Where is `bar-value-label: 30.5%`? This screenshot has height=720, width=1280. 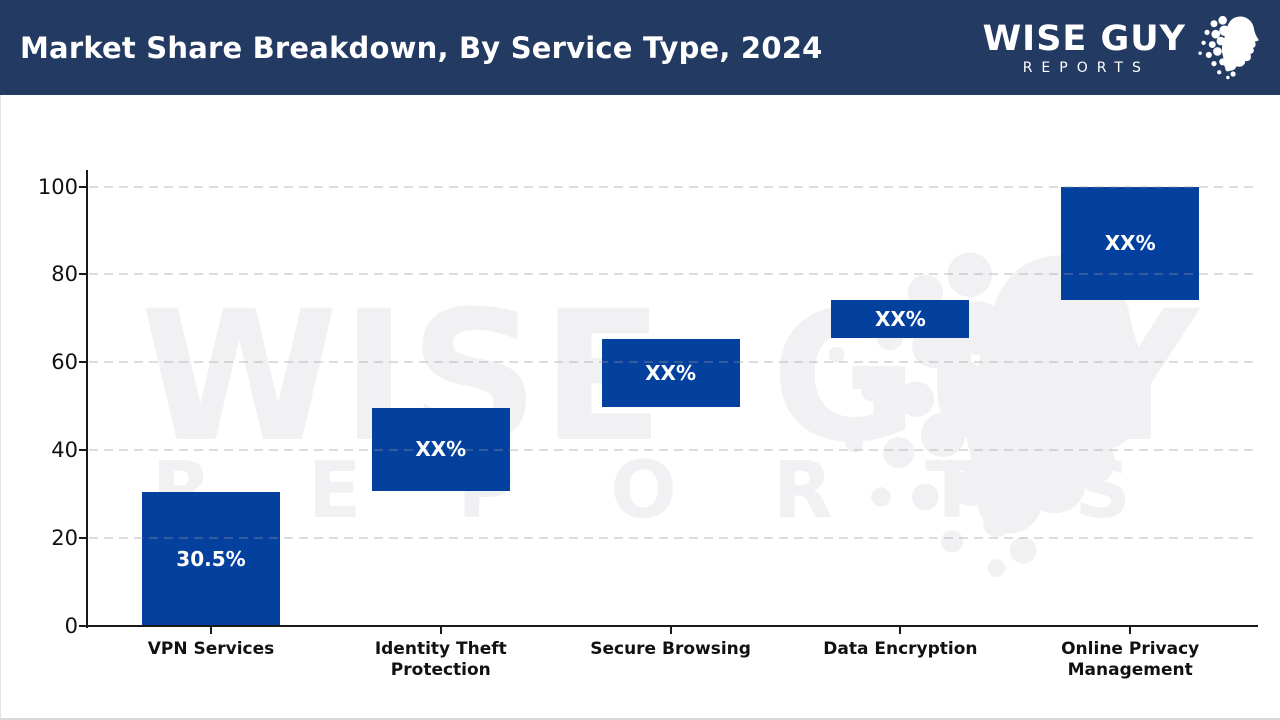
bar-value-label: 30.5% is located at coordinates (211, 558).